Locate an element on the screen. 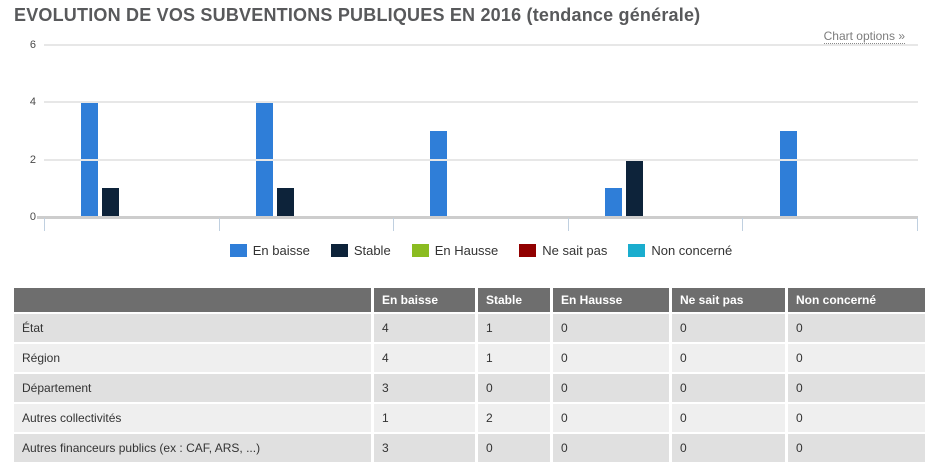 This screenshot has height=470, width=939. legend-label: En Hausse is located at coordinates (466, 250).